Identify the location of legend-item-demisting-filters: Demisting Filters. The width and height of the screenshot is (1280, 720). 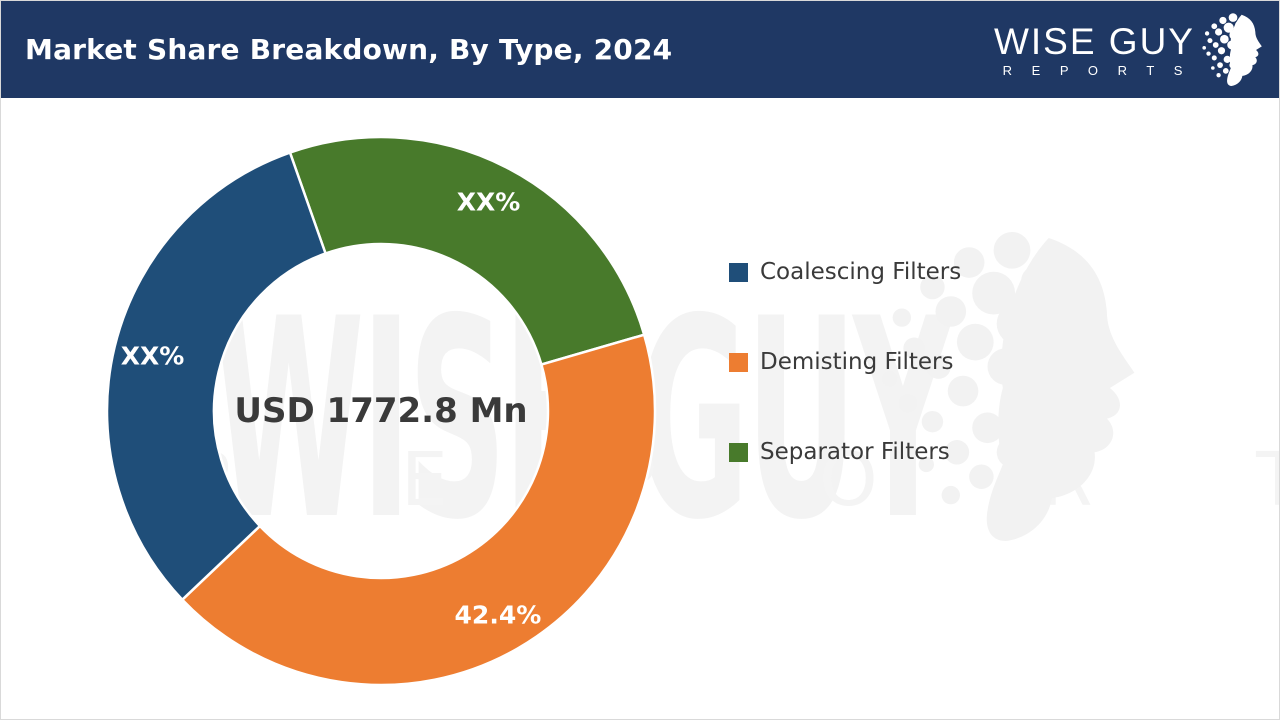
(845, 362).